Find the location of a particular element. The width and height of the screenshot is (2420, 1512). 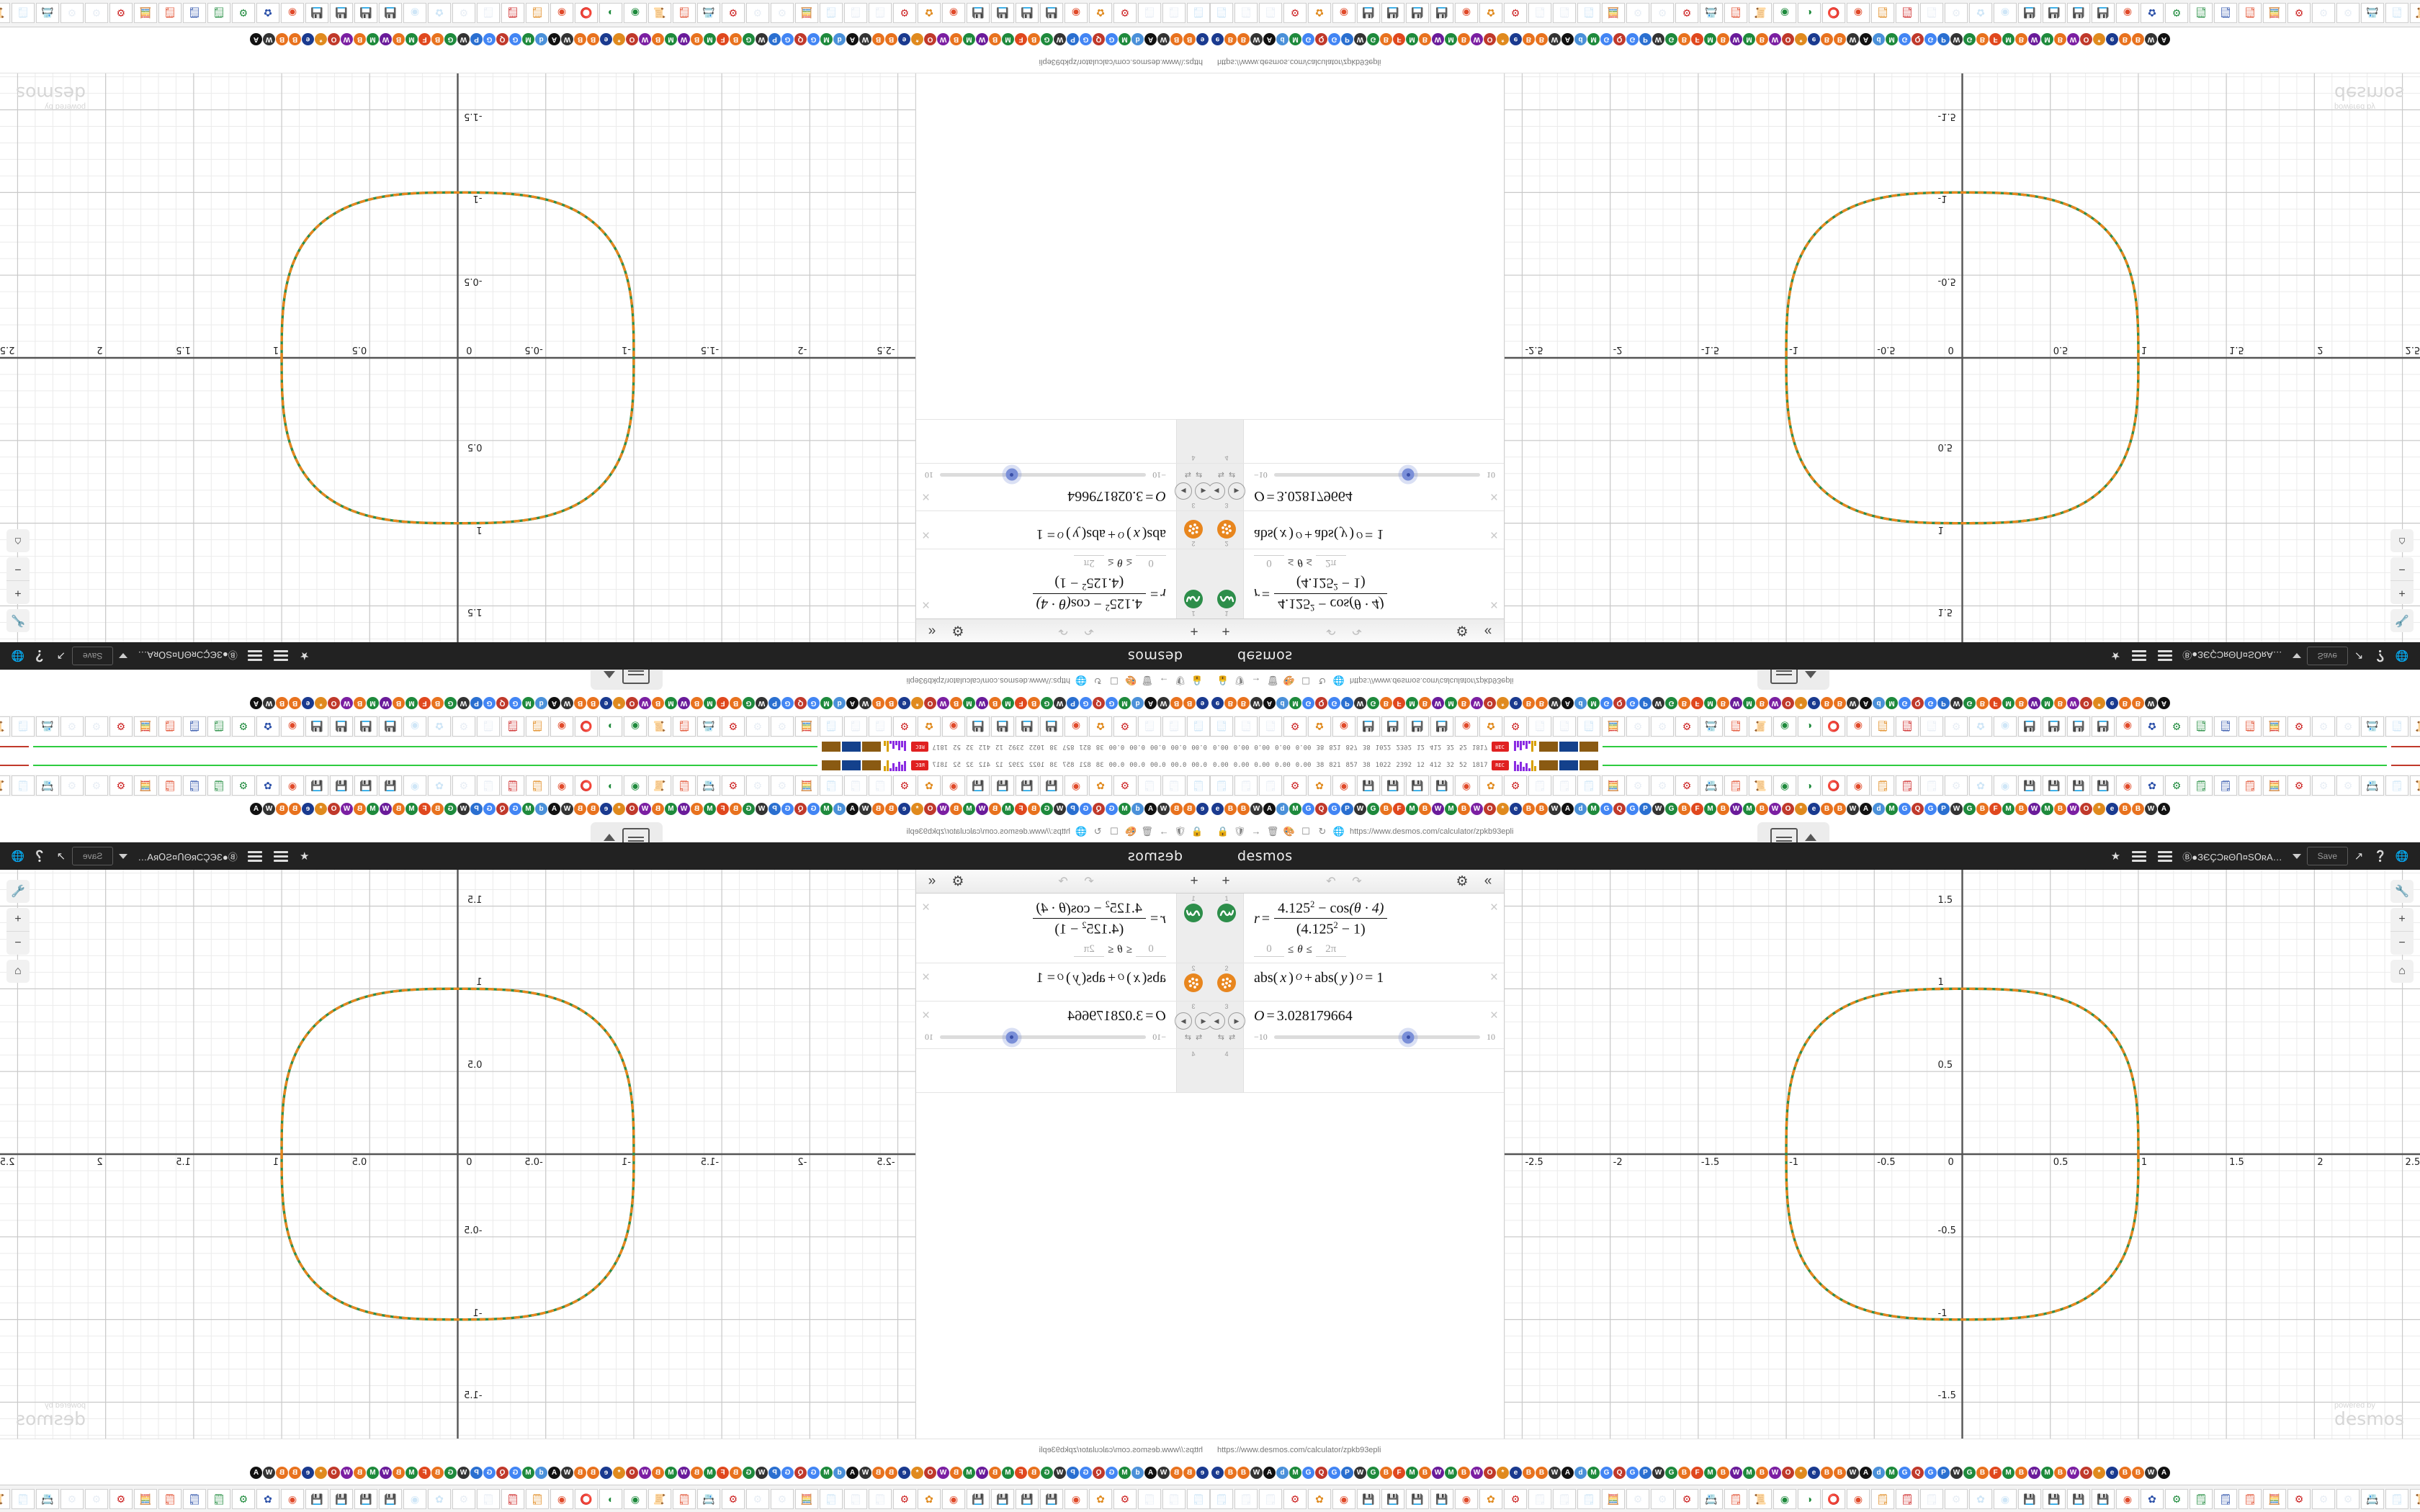

zoom-controls: + − is located at coordinates (2402, 931).